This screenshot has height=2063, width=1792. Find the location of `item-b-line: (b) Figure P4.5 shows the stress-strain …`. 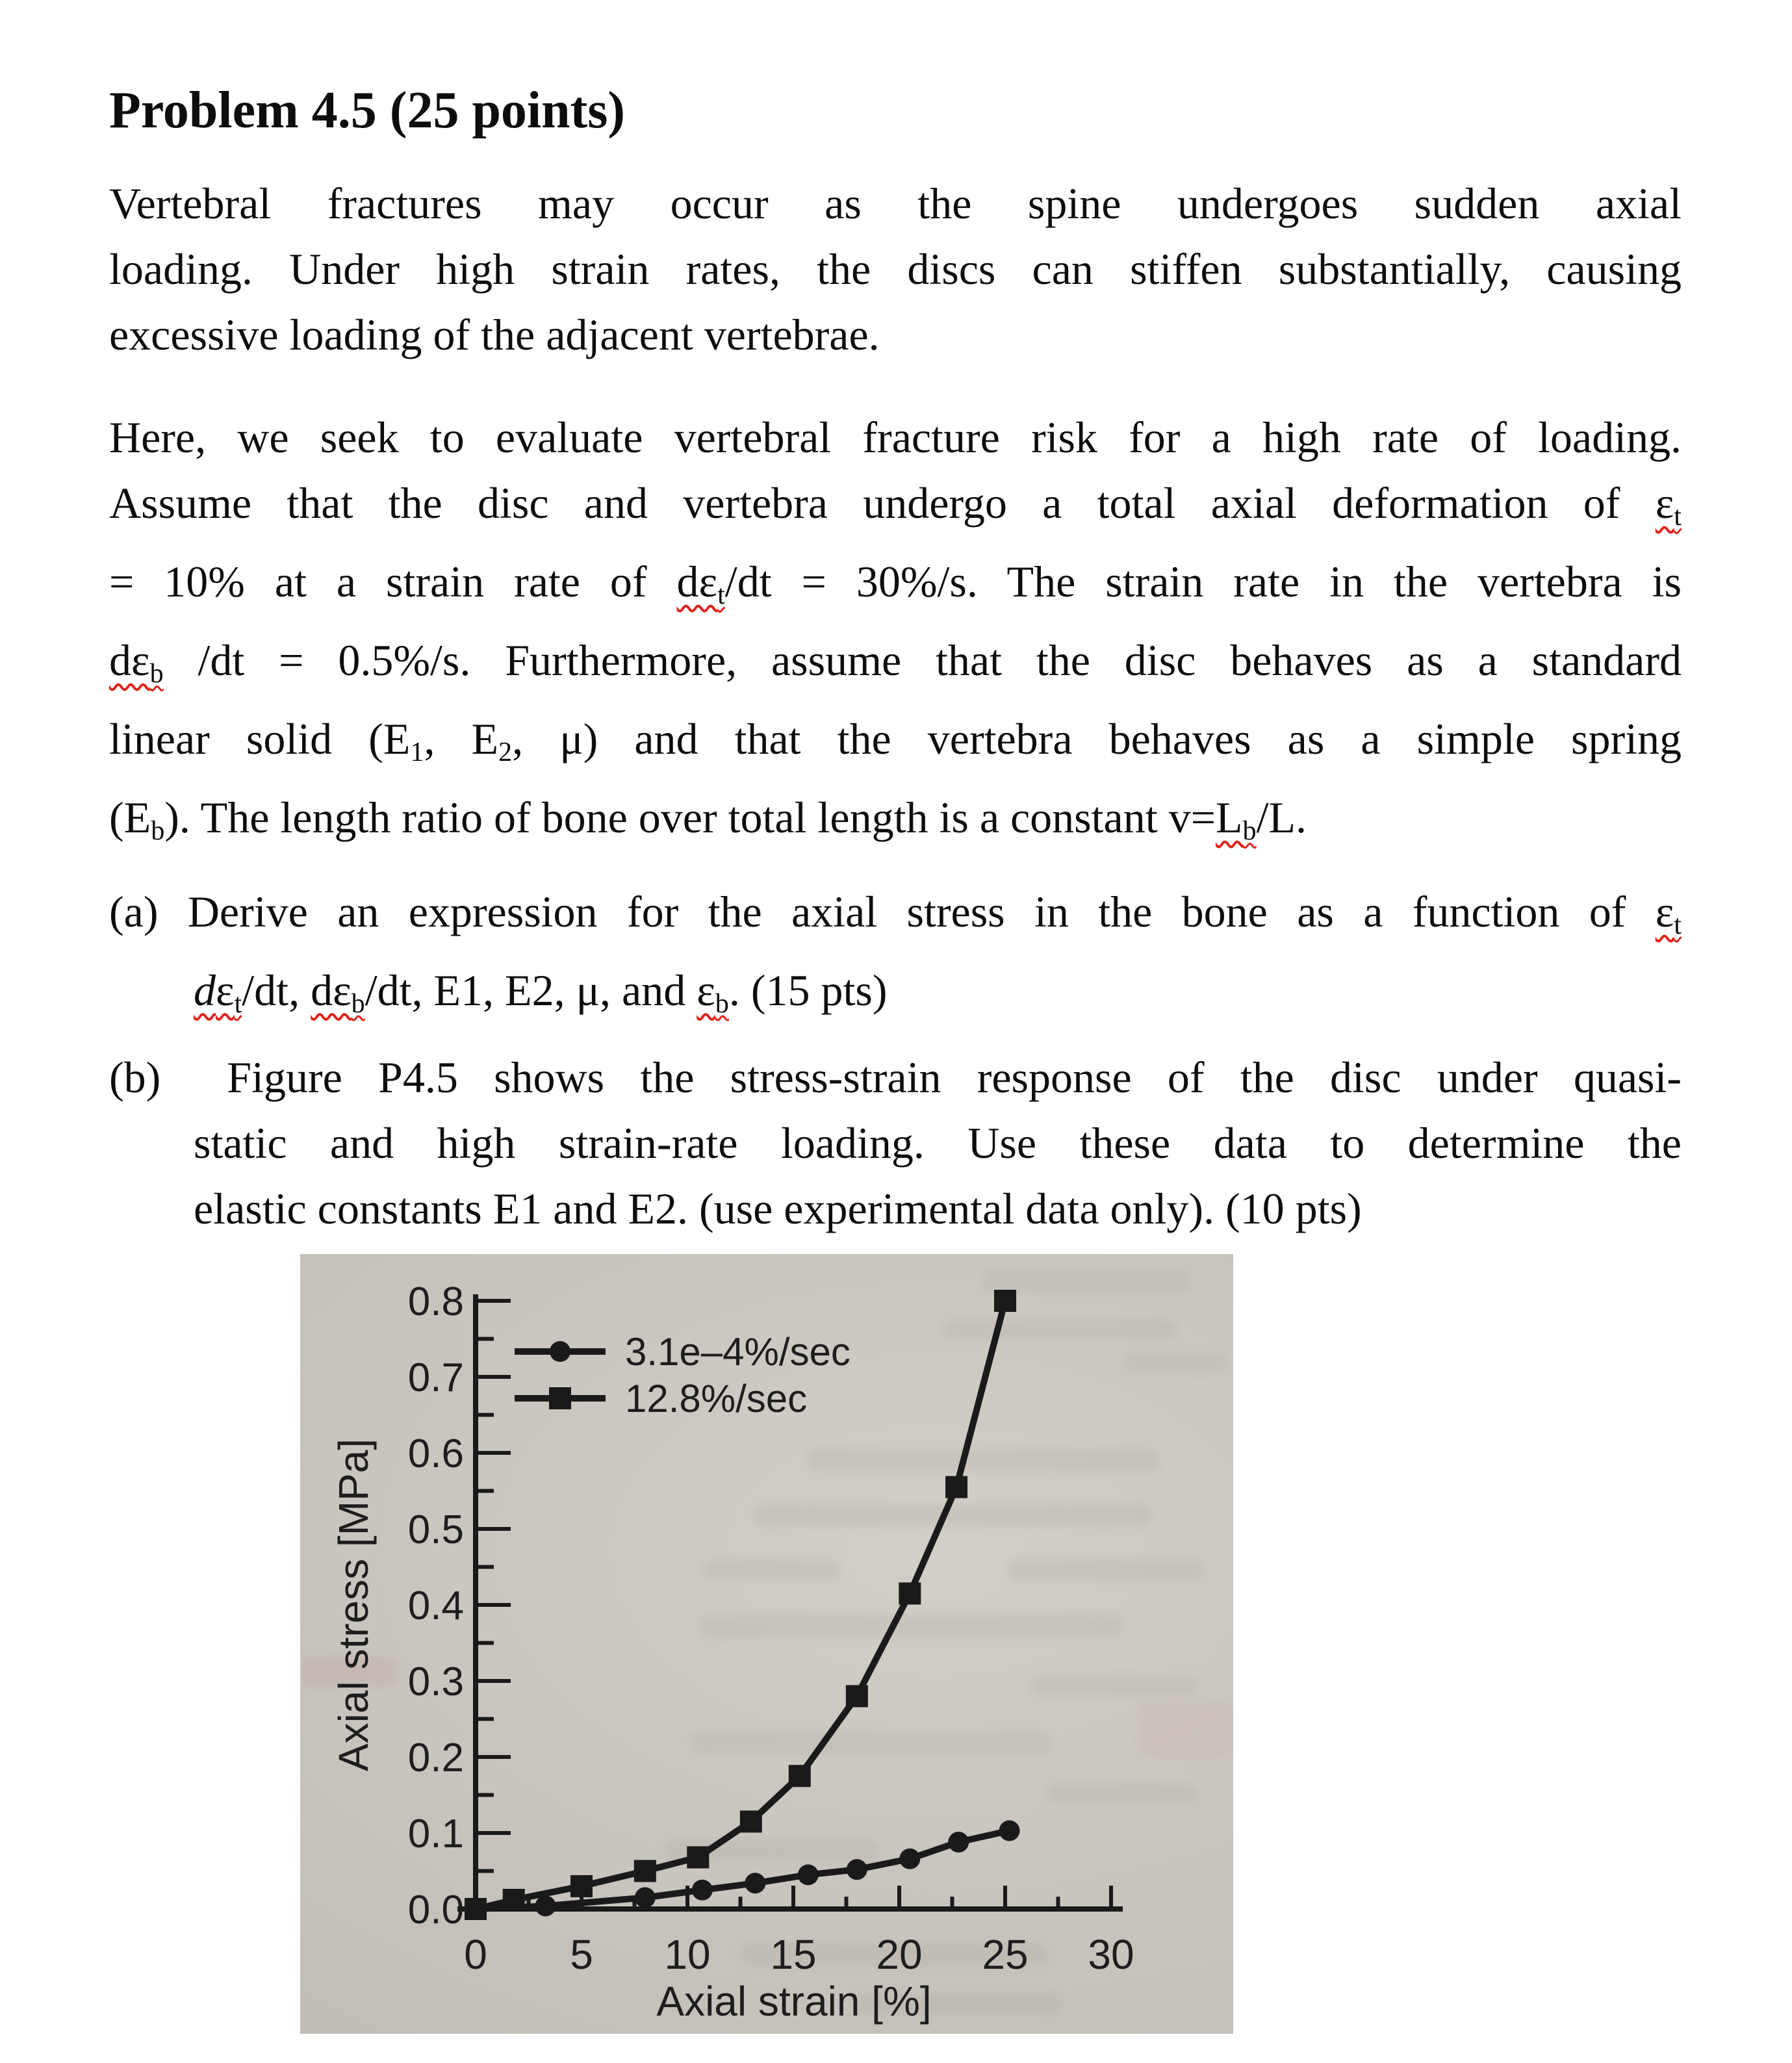

item-b-line: (b) Figure P4.5 shows the stress-strain … is located at coordinates (895, 1077).